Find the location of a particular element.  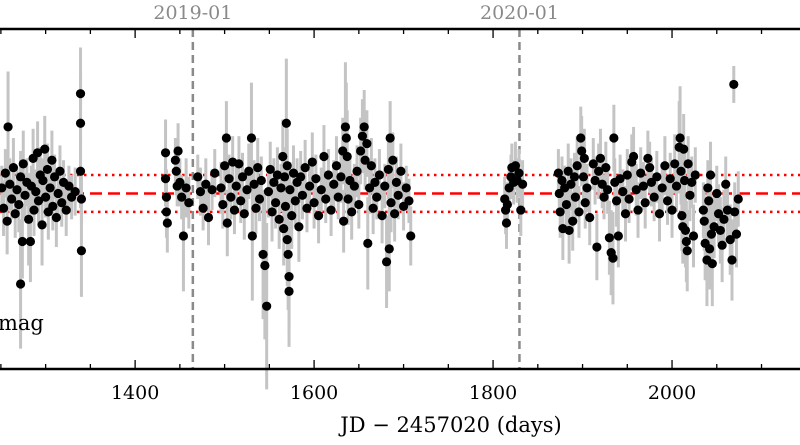

x-tick-label: 1400 is located at coordinates (135, 393).